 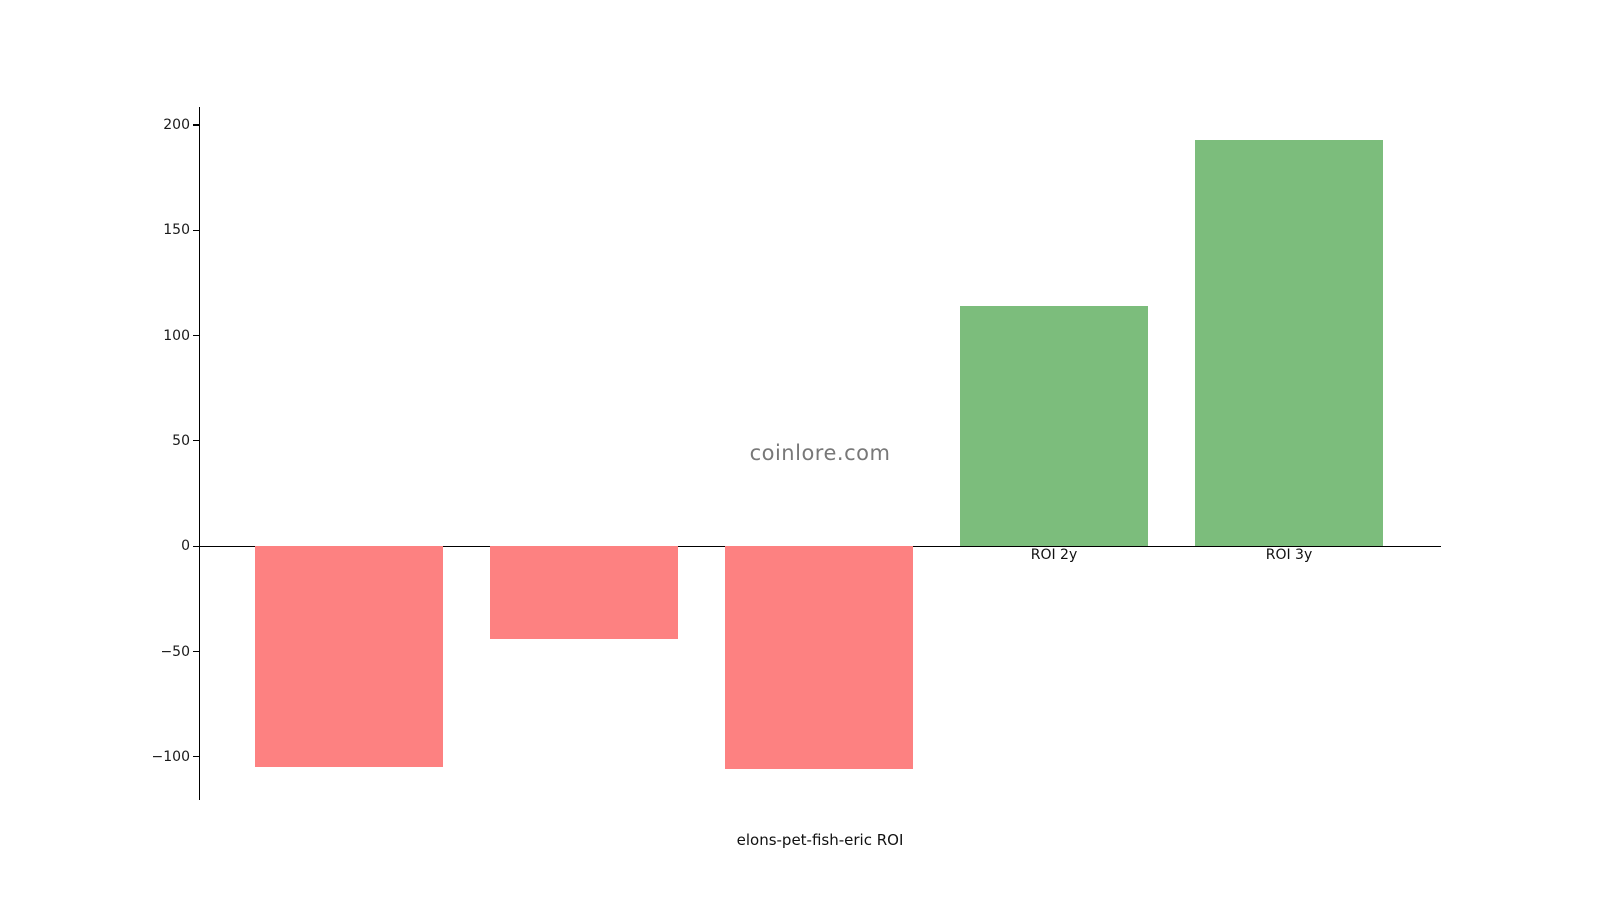 What do you see at coordinates (185, 546) in the screenshot?
I see `y-tick-label: 0` at bounding box center [185, 546].